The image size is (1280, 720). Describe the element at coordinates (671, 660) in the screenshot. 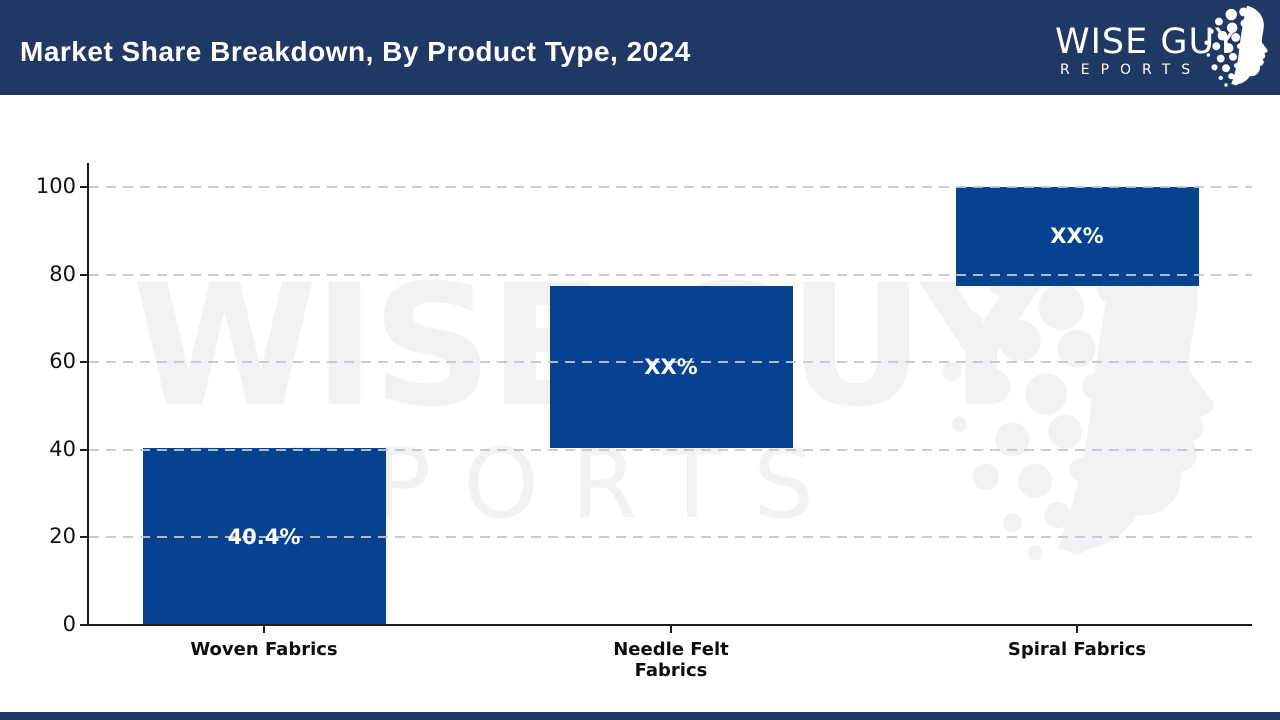

I see `x-category-label: Needle Felt Fabrics` at that location.